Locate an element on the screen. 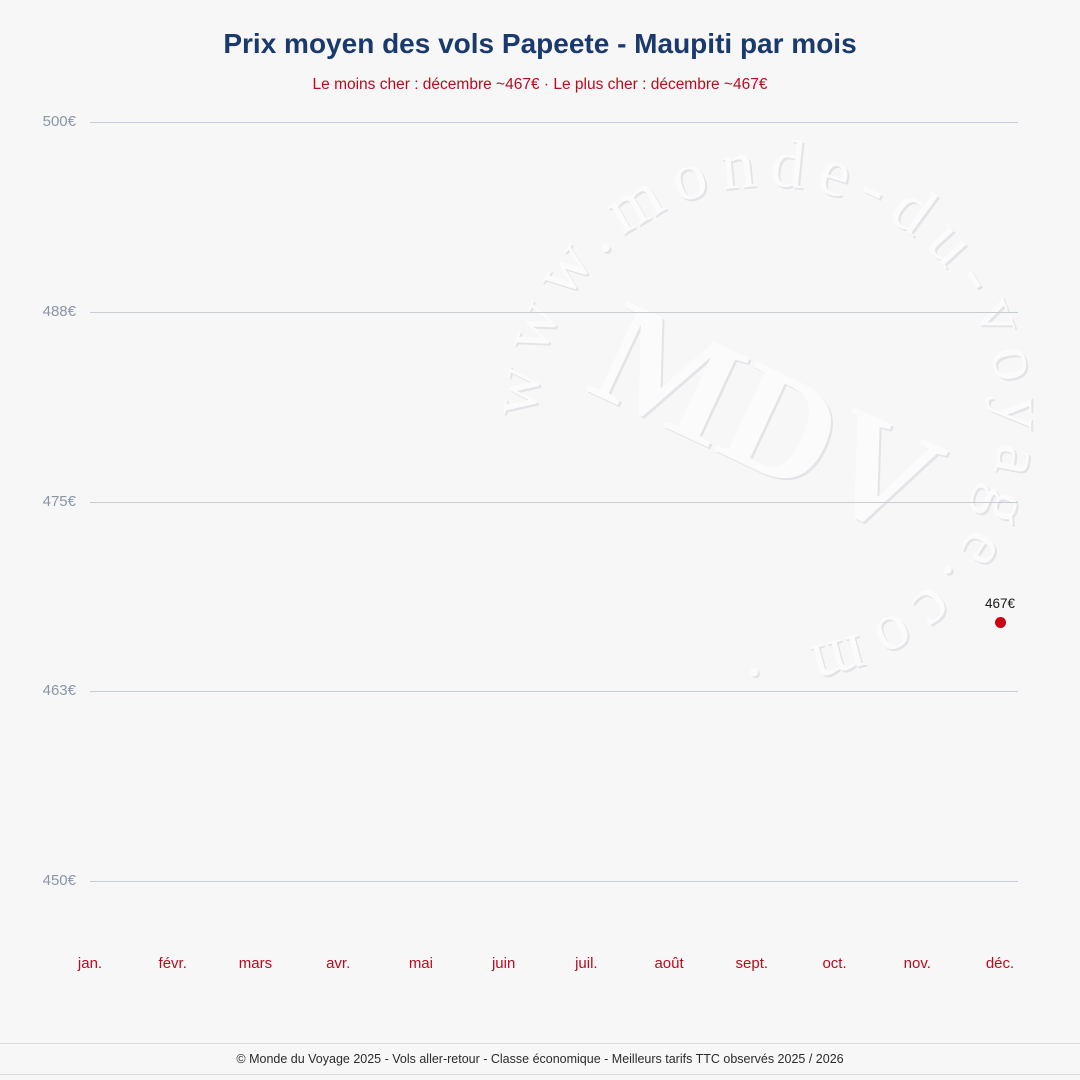 The width and height of the screenshot is (1080, 1080). x-axis-label-juil: juil. is located at coordinates (586, 963).